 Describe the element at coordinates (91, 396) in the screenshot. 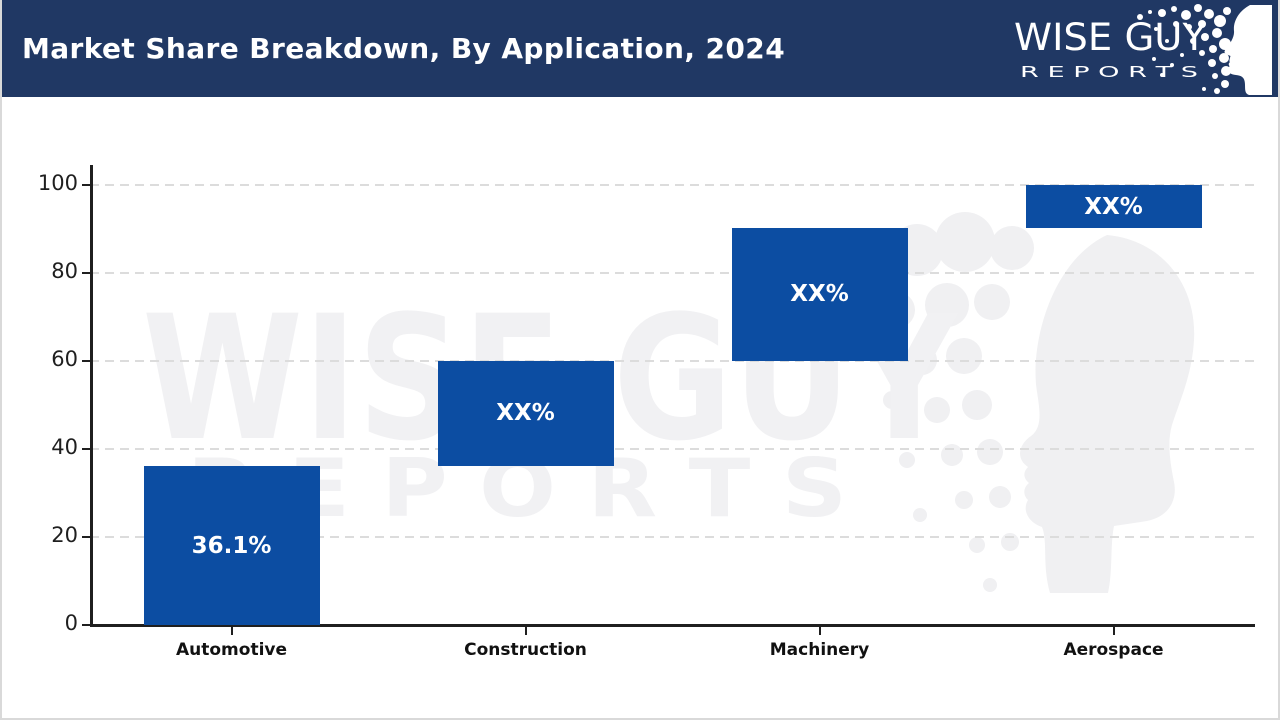

I see `y-axis-spine` at that location.